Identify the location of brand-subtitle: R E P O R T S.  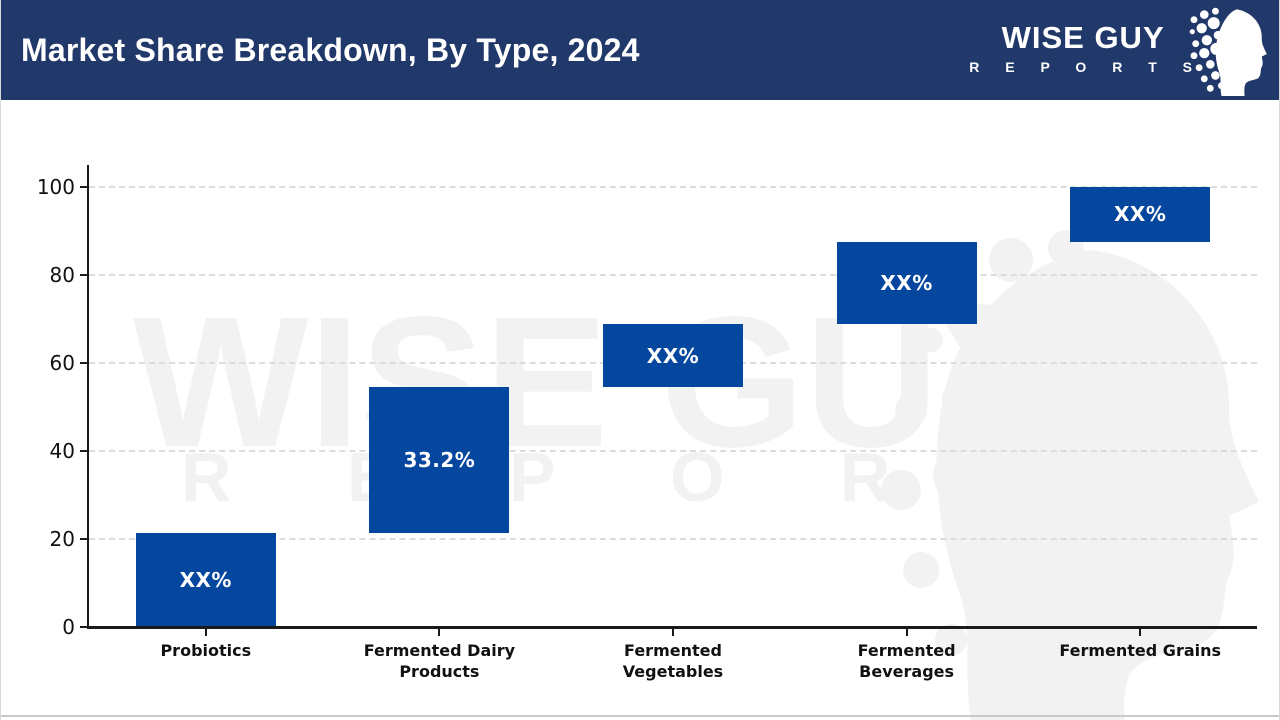
(1086, 67).